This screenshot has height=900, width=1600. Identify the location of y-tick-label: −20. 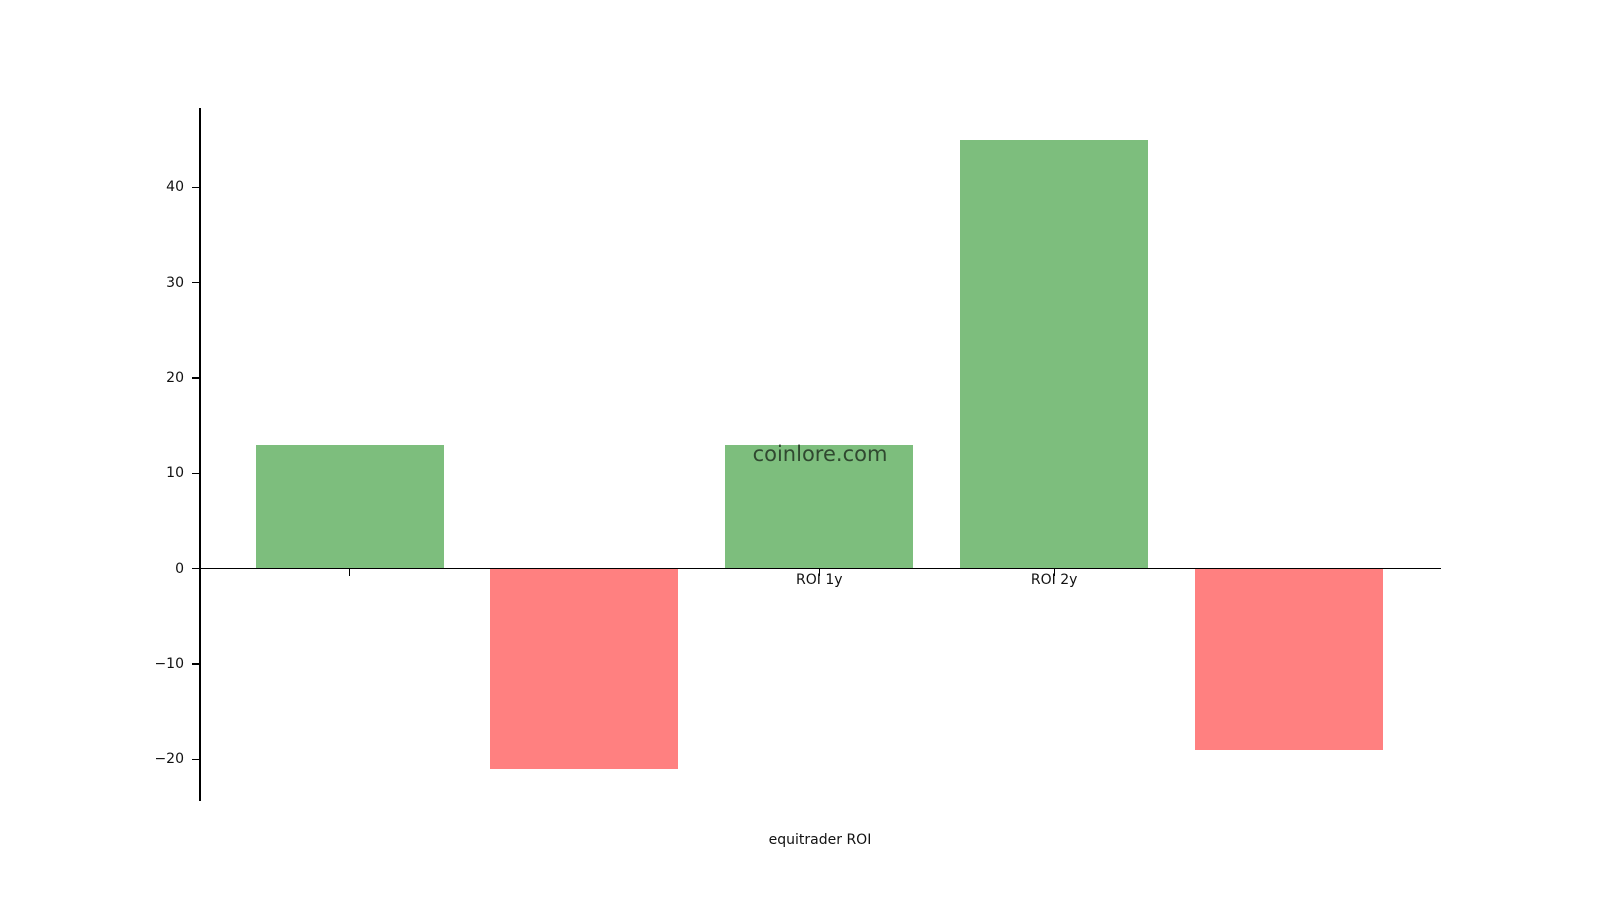
(169, 759).